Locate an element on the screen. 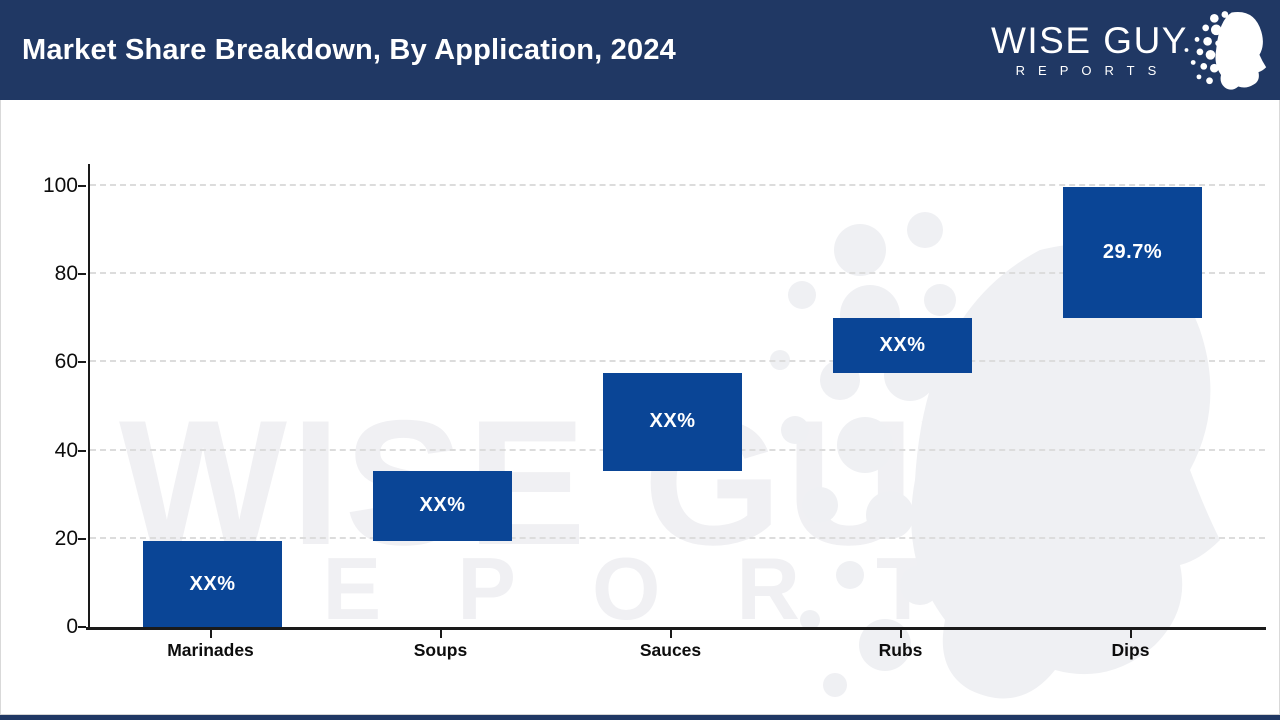 The image size is (1280, 720). bar-marinades: XX% is located at coordinates (212, 584).